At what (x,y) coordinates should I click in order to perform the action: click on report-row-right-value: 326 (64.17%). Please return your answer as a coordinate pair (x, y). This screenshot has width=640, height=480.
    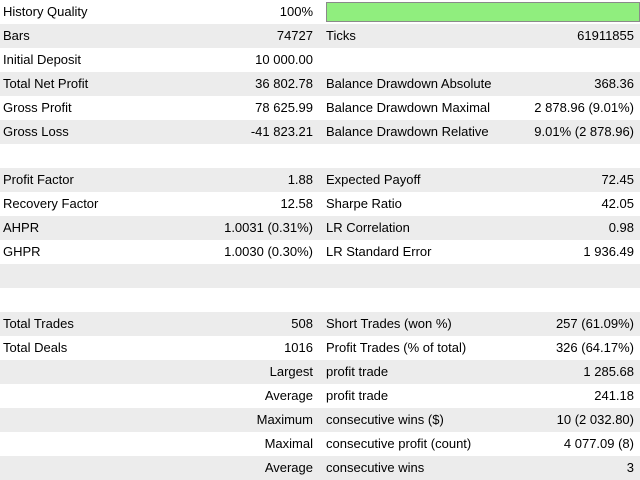
    Looking at the image, I should click on (594, 347).